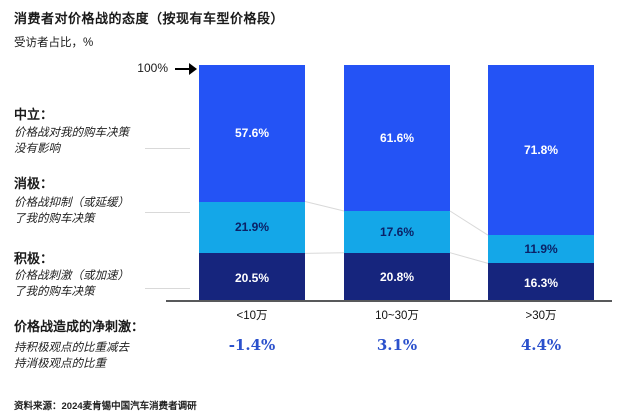  Describe the element at coordinates (34, 114) in the screenshot. I see `legend-neutral-header: 中立：` at that location.